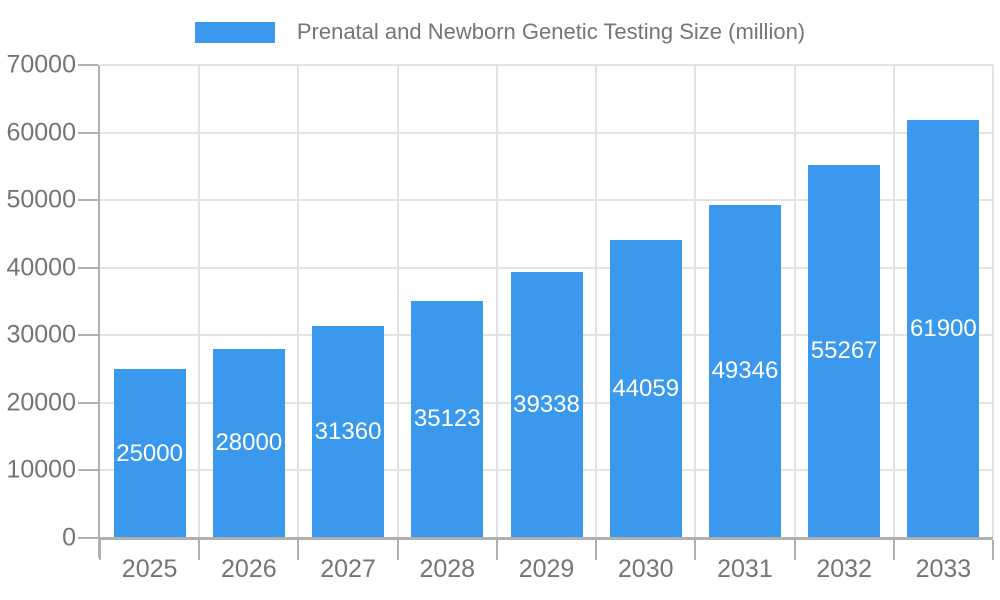  What do you see at coordinates (69, 537) in the screenshot?
I see `y-tick-label: 0` at bounding box center [69, 537].